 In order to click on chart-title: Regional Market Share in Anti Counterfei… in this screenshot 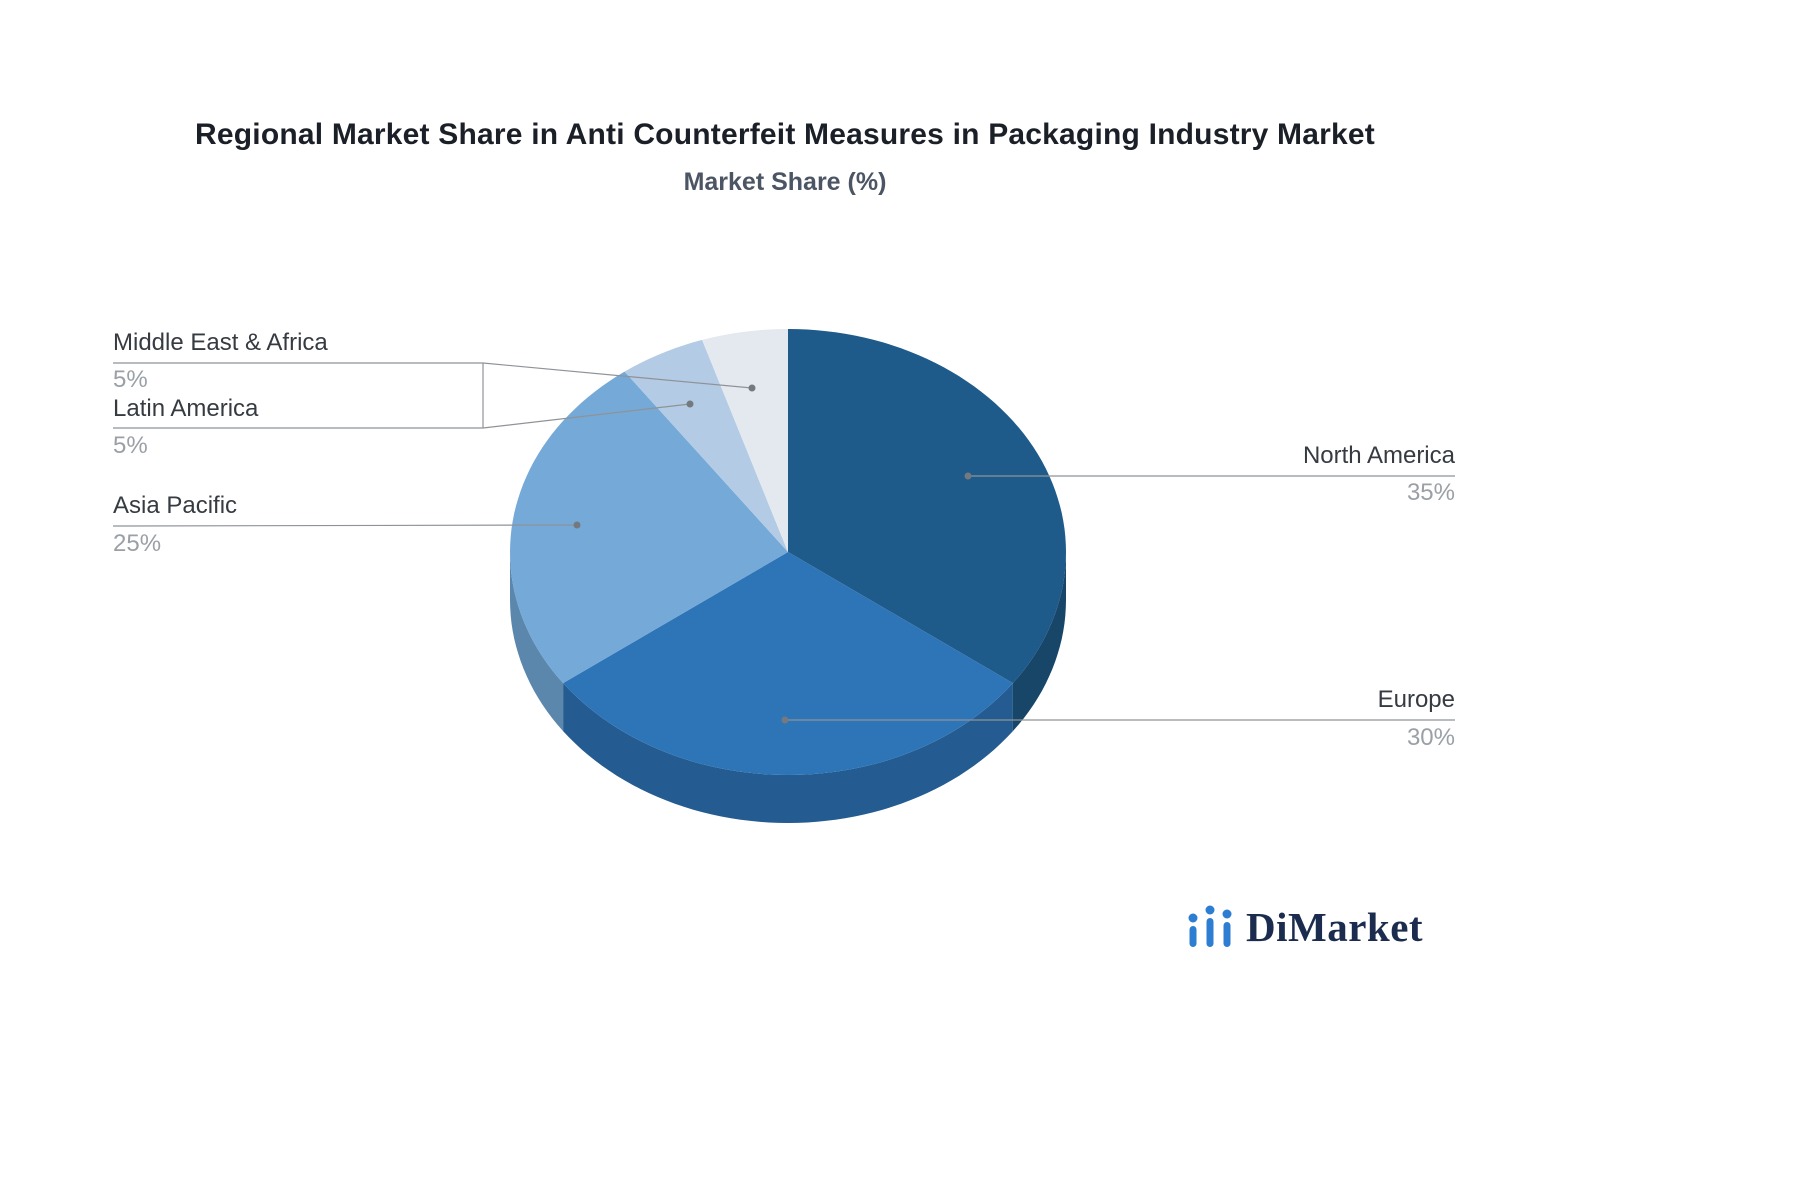, I will do `click(785, 134)`.